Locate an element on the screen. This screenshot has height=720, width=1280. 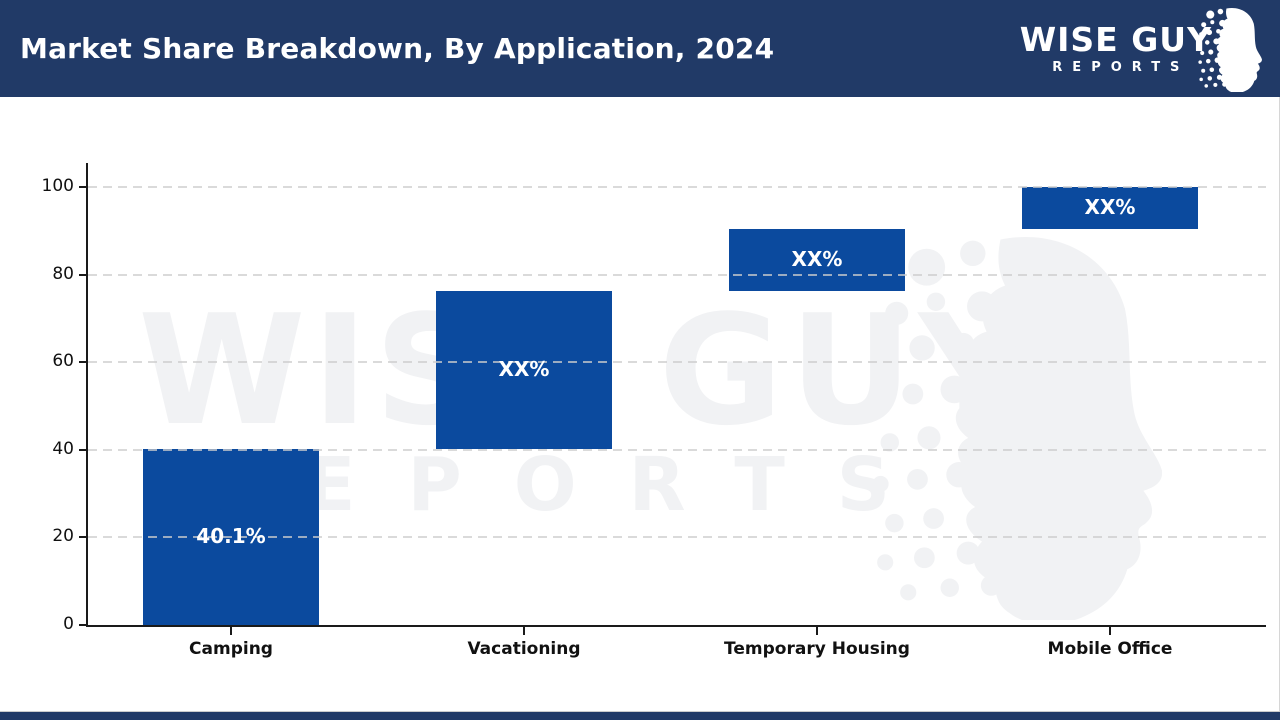
logo-text: WISE GUY REPORTS is located at coordinates (1116, 48).